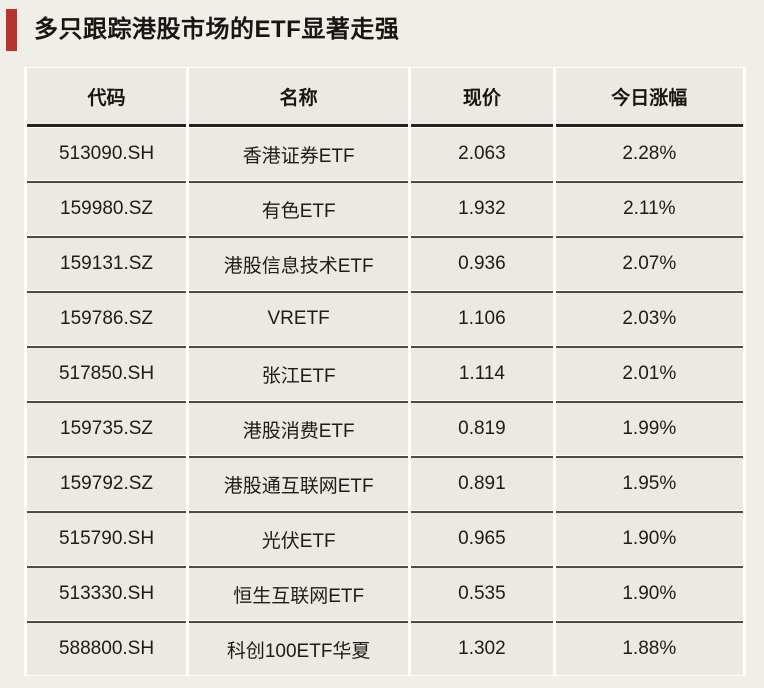  What do you see at coordinates (299, 538) in the screenshot?
I see `cell-name: 光伏ETF` at bounding box center [299, 538].